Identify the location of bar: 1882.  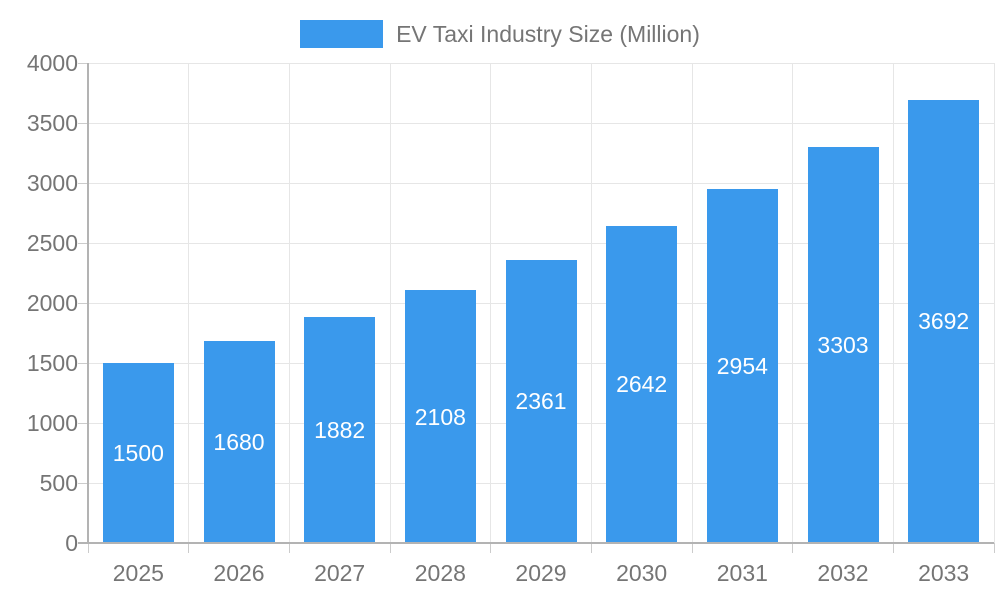
(340, 430).